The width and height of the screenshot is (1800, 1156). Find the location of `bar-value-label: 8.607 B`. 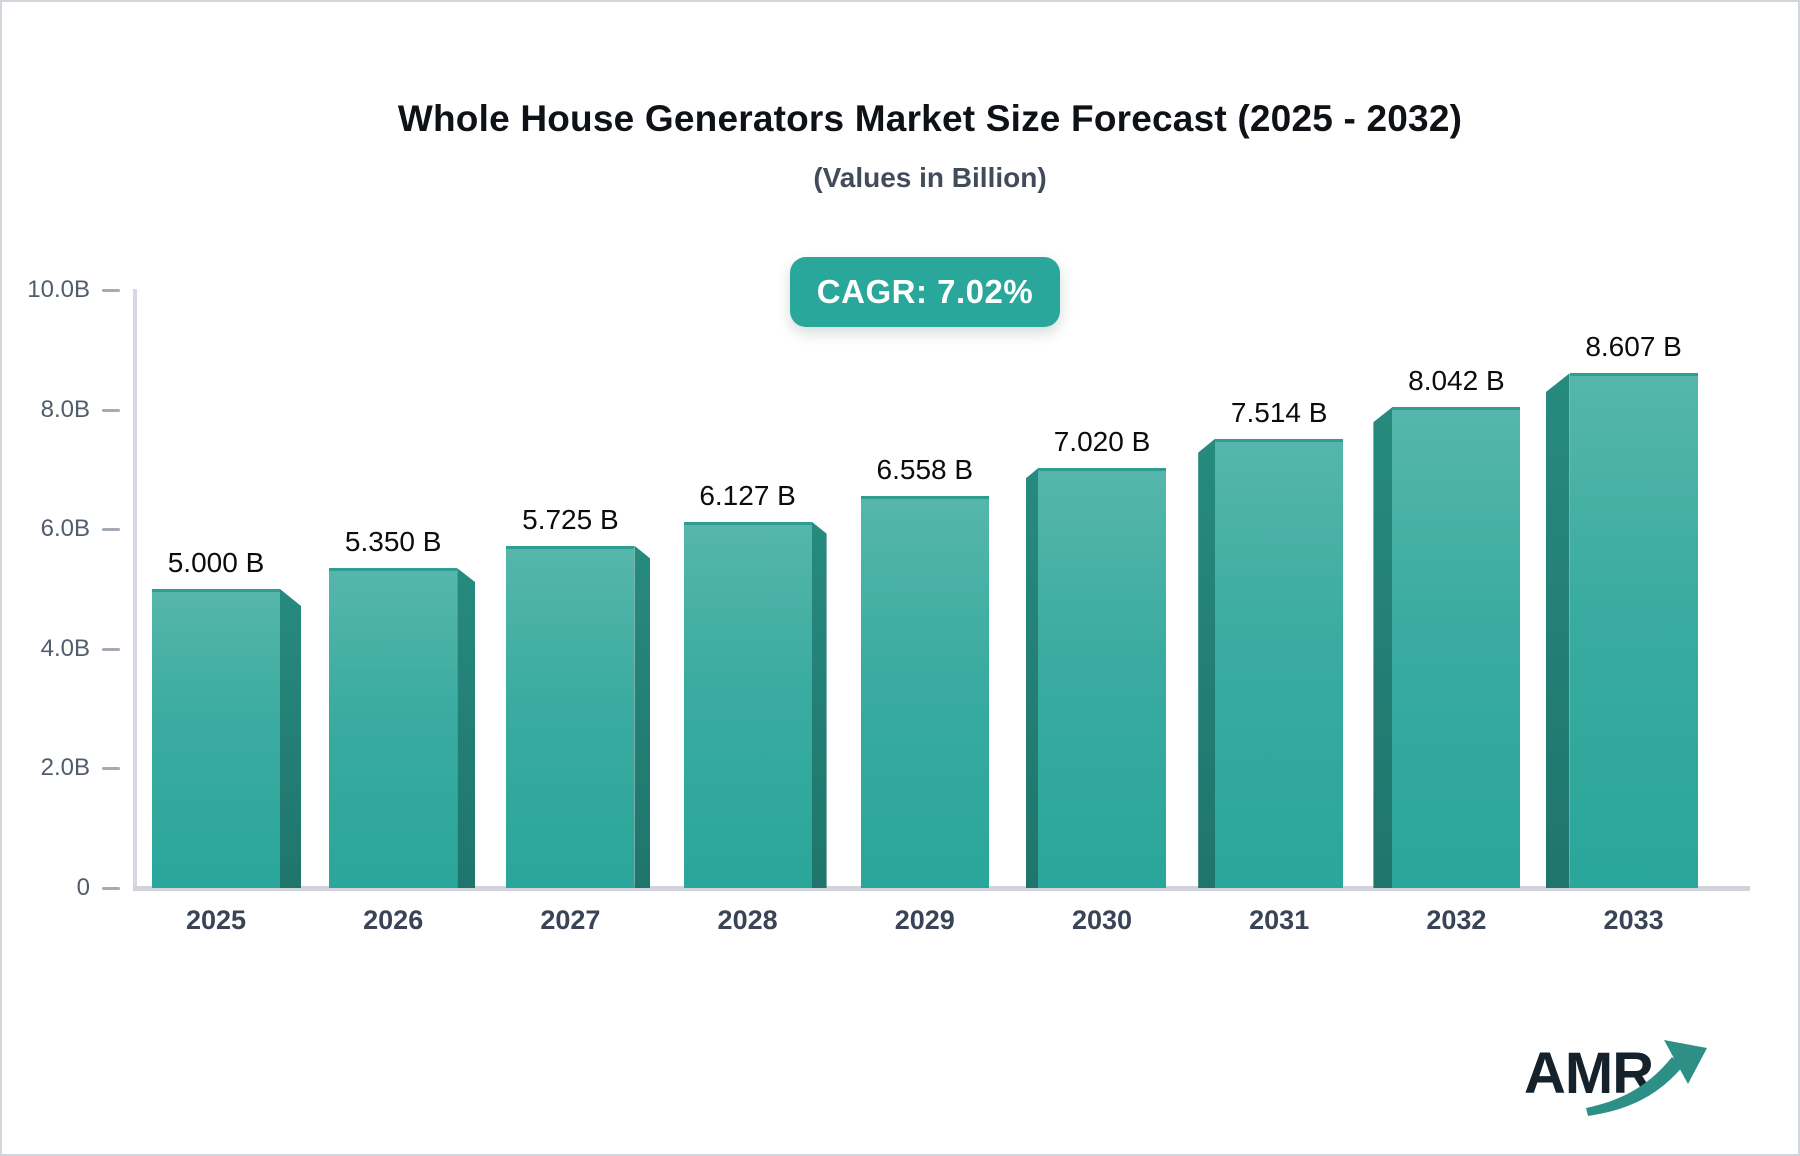

bar-value-label: 8.607 B is located at coordinates (1633, 347).